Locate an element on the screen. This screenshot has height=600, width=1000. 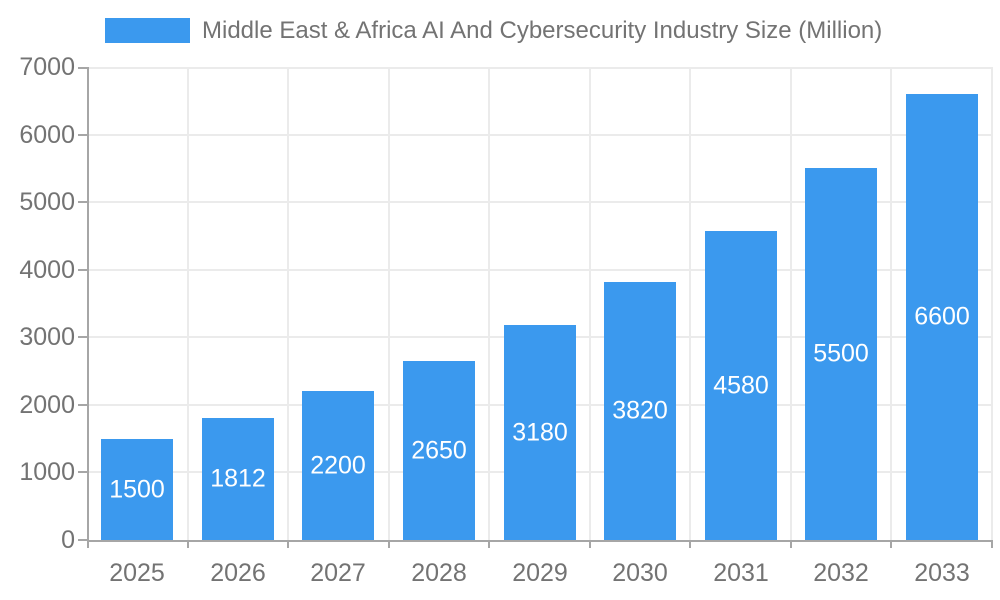
x-axis-tick-label: 2029 is located at coordinates (540, 573).